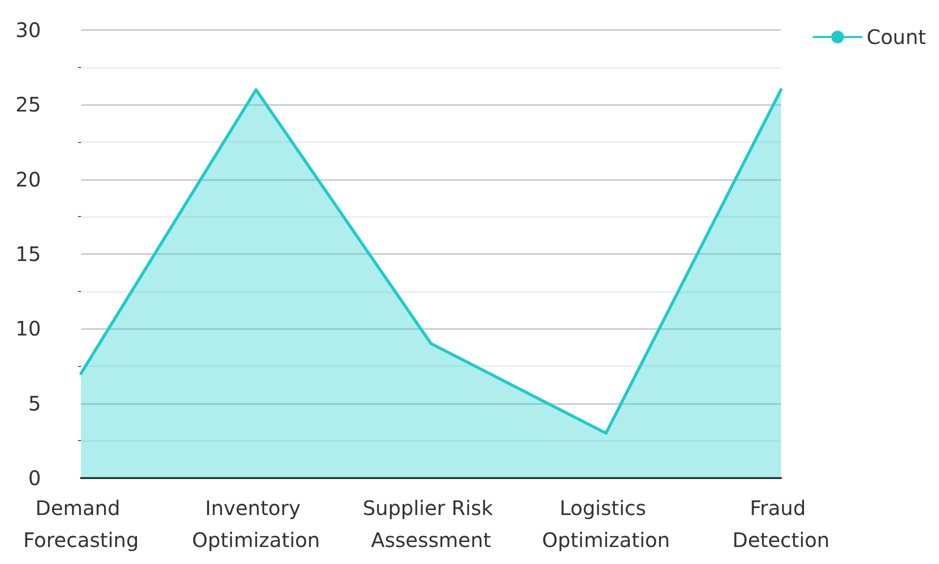 The image size is (939, 564). Describe the element at coordinates (28, 179) in the screenshot. I see `y-tick-label: 20` at that location.